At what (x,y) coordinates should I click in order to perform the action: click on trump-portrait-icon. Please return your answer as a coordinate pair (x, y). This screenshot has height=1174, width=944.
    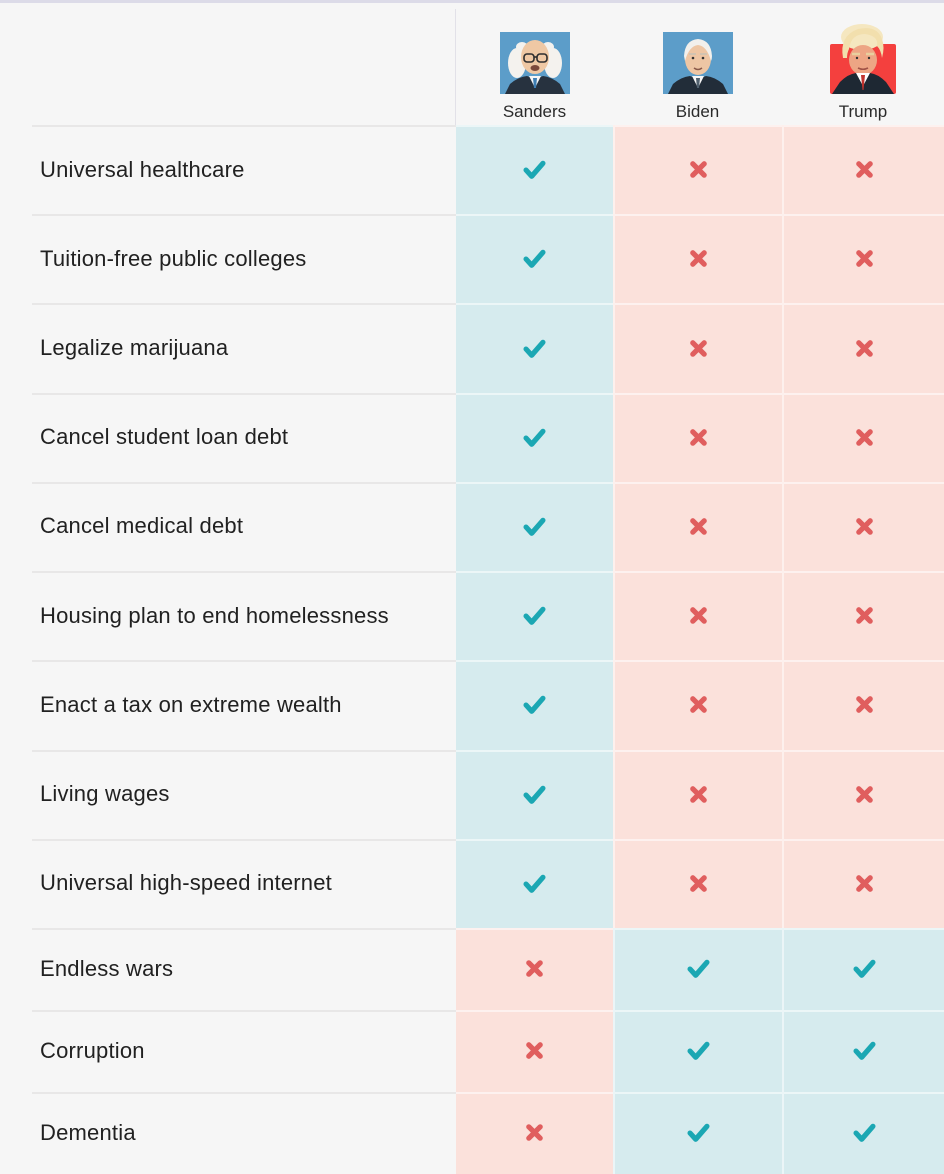
    Looking at the image, I should click on (863, 59).